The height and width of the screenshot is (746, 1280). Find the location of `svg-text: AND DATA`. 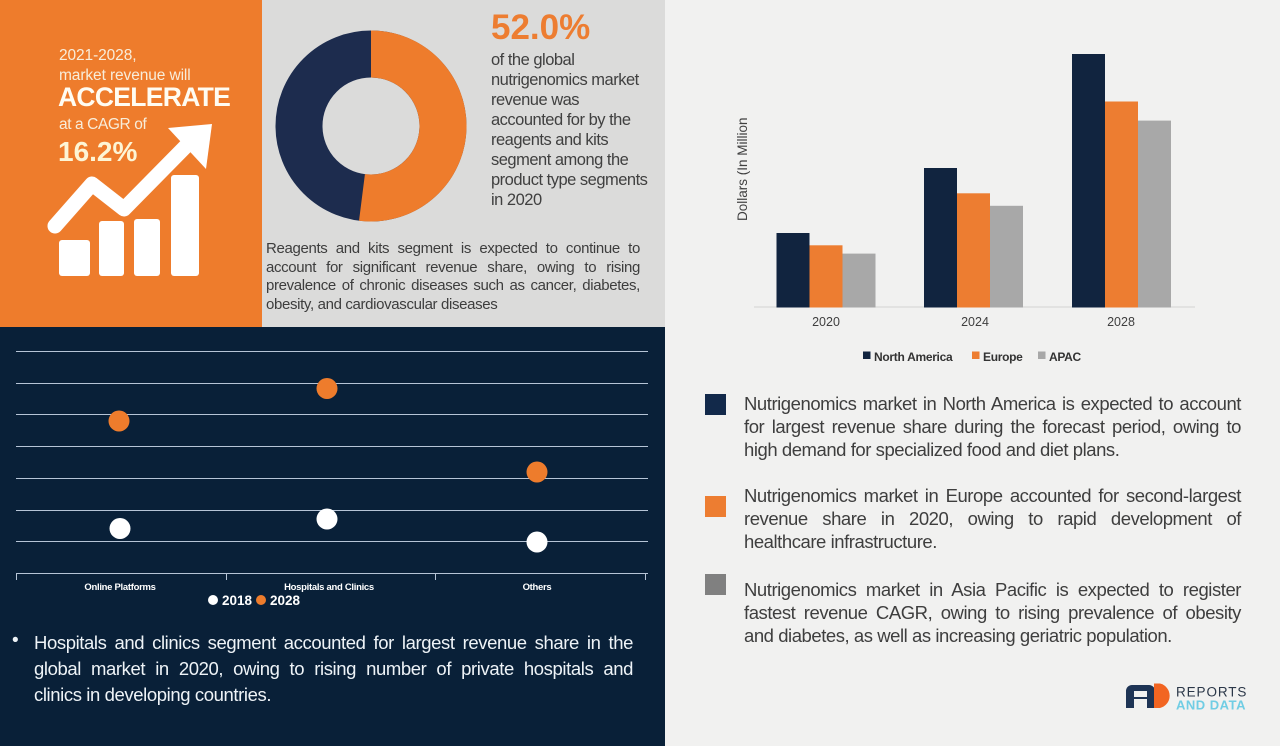

svg-text: AND DATA is located at coordinates (1211, 705).